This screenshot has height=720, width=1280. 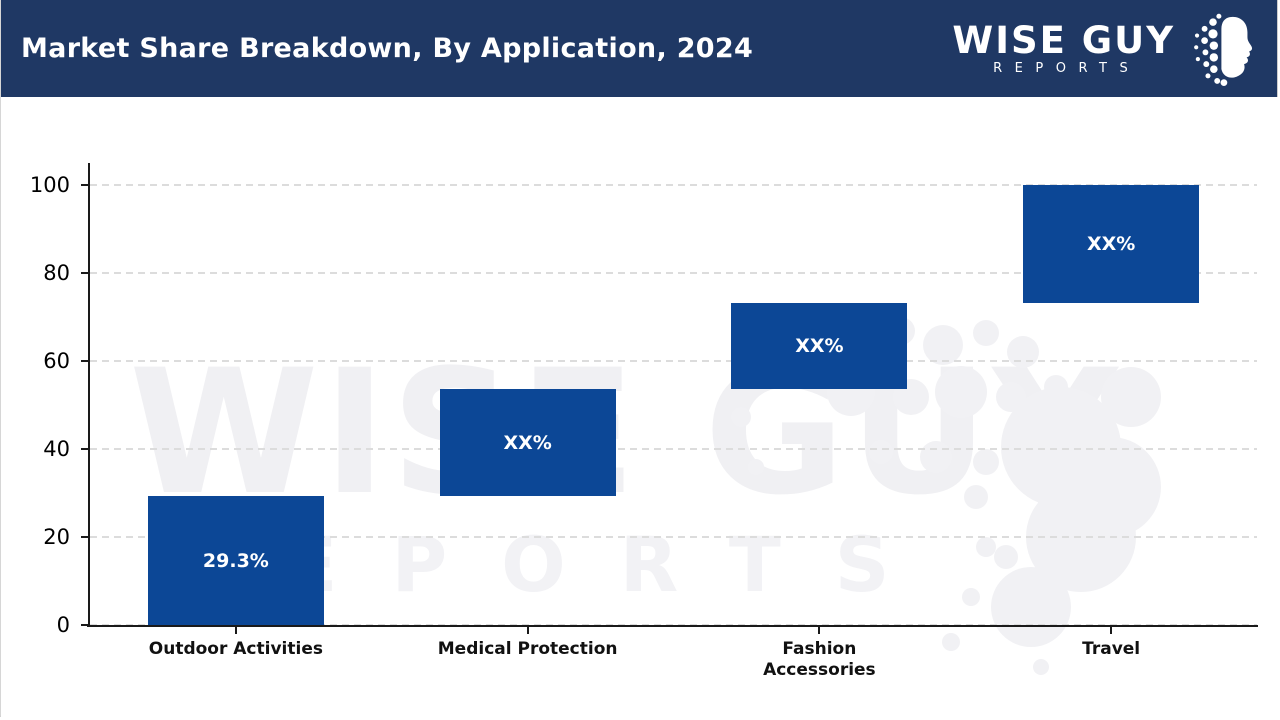 I want to click on bar-4: XX%, so click(x=1111, y=244).